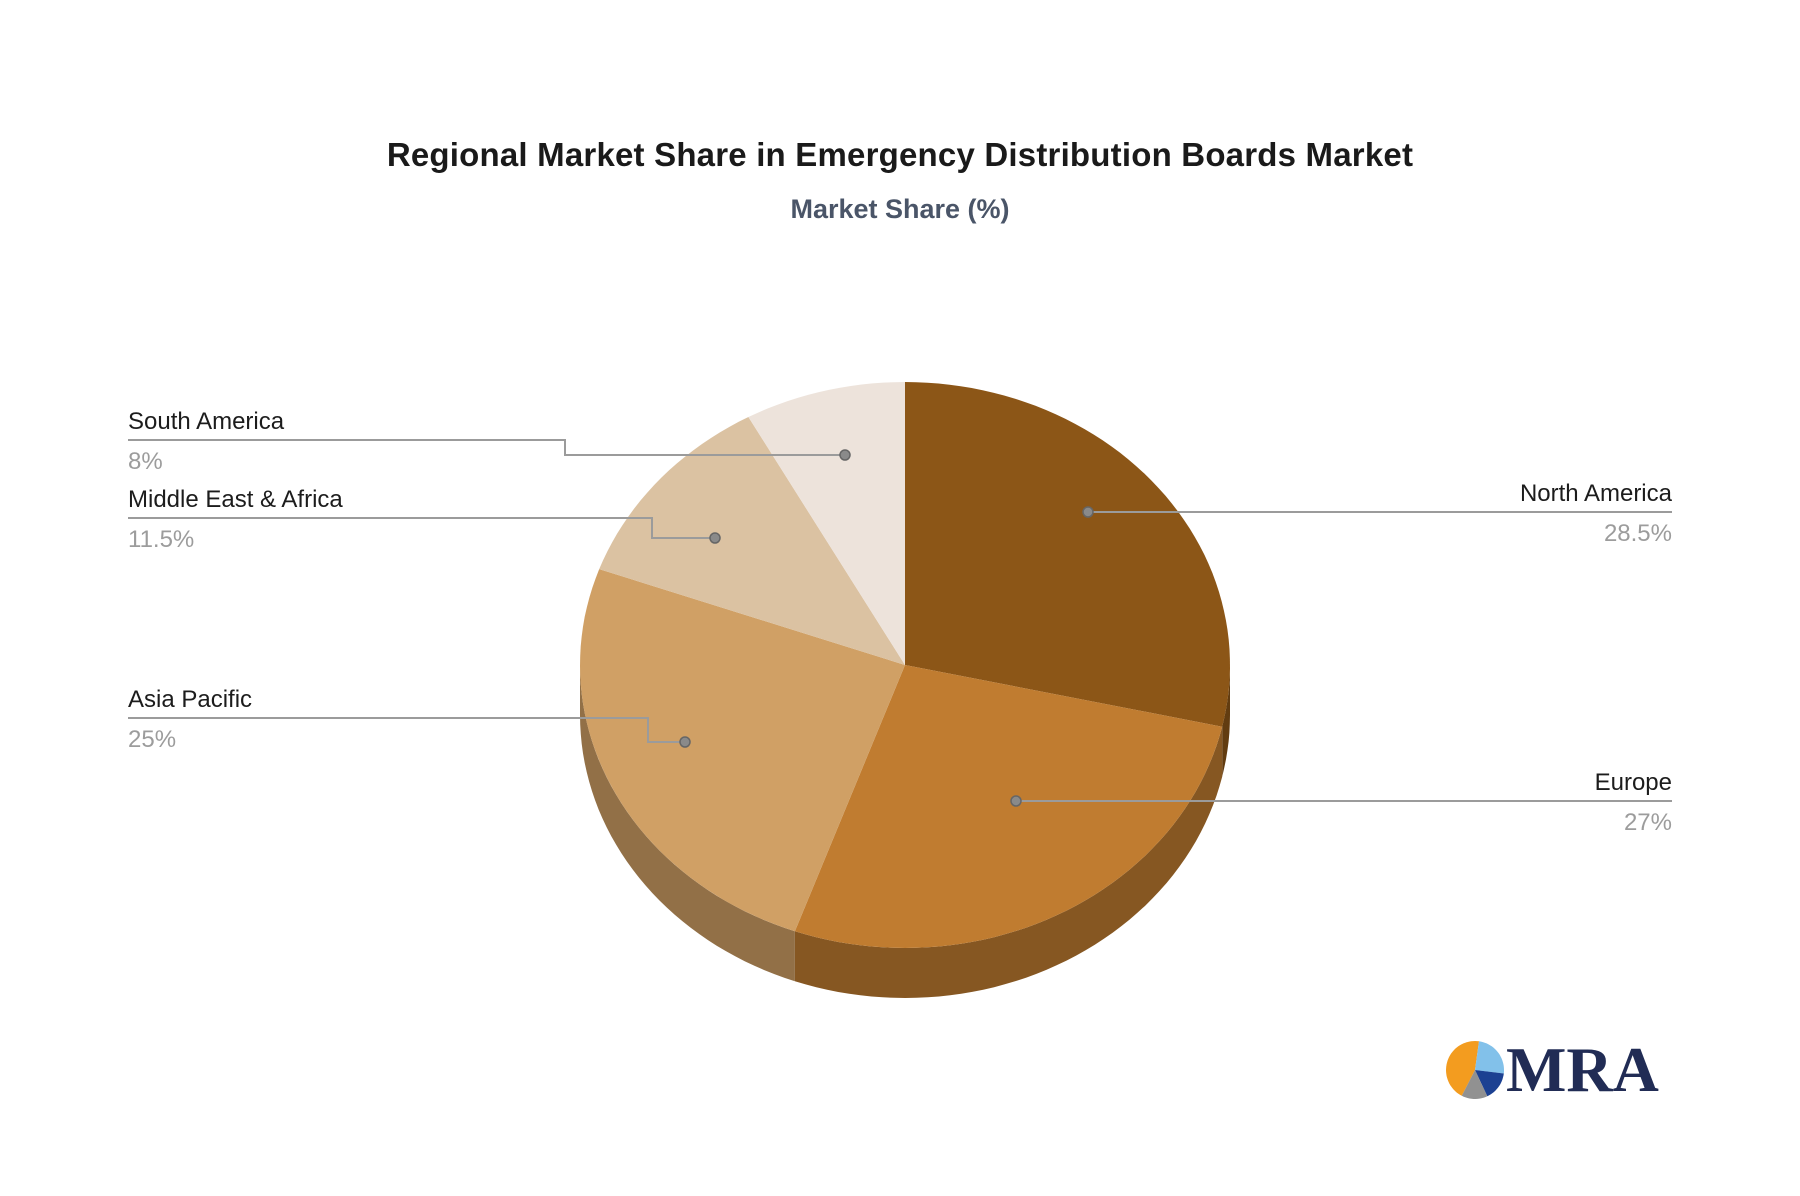  Describe the element at coordinates (1489, 1057) in the screenshot. I see `logo-slice-lightblue` at that location.